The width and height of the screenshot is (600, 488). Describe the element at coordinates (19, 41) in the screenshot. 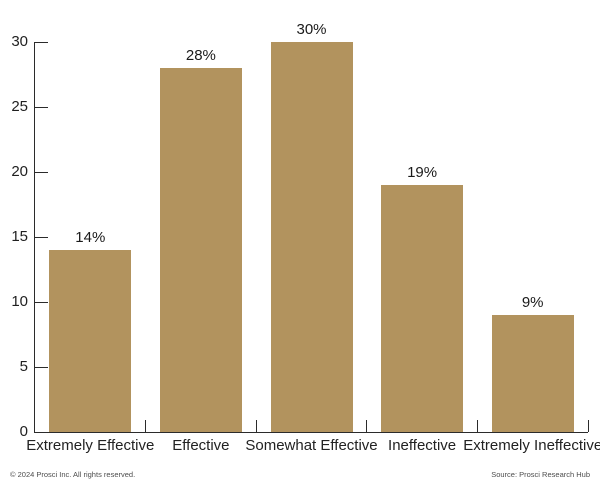

I see `y-axis-tick-label: 30` at that location.